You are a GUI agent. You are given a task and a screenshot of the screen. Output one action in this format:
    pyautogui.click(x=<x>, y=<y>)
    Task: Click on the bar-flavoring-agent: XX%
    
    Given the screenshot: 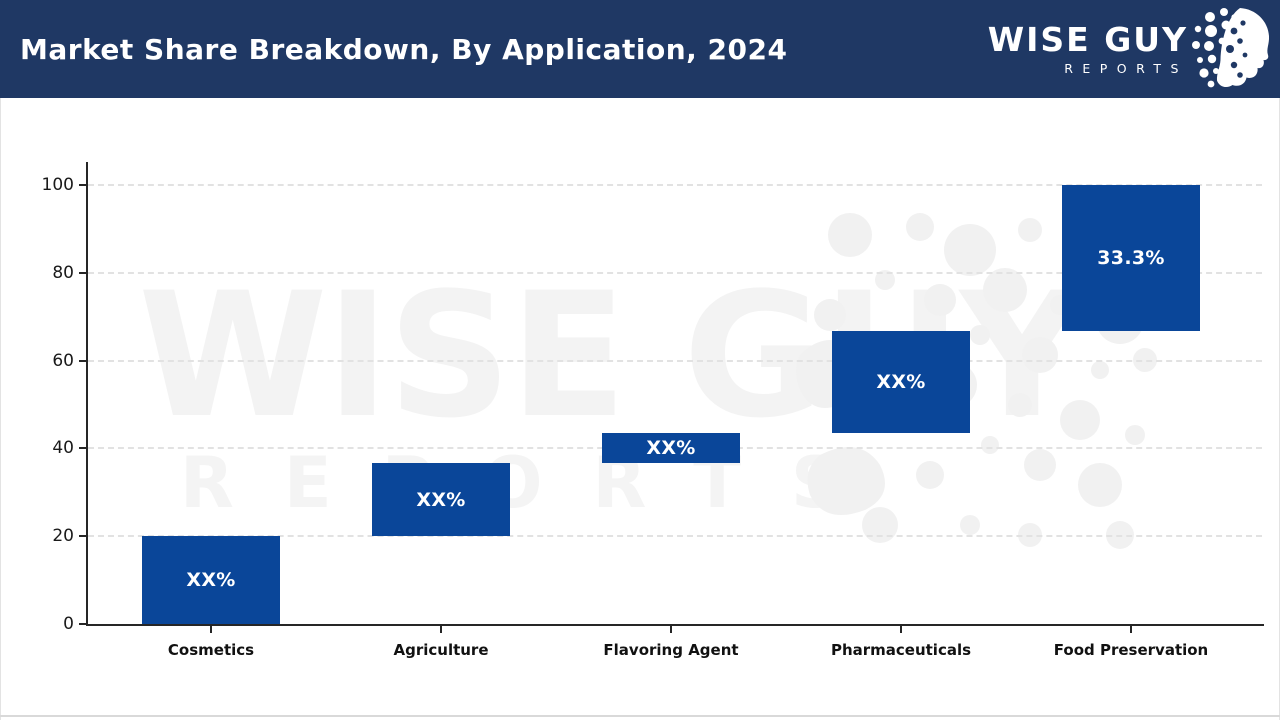 What is the action you would take?
    pyautogui.click(x=671, y=448)
    